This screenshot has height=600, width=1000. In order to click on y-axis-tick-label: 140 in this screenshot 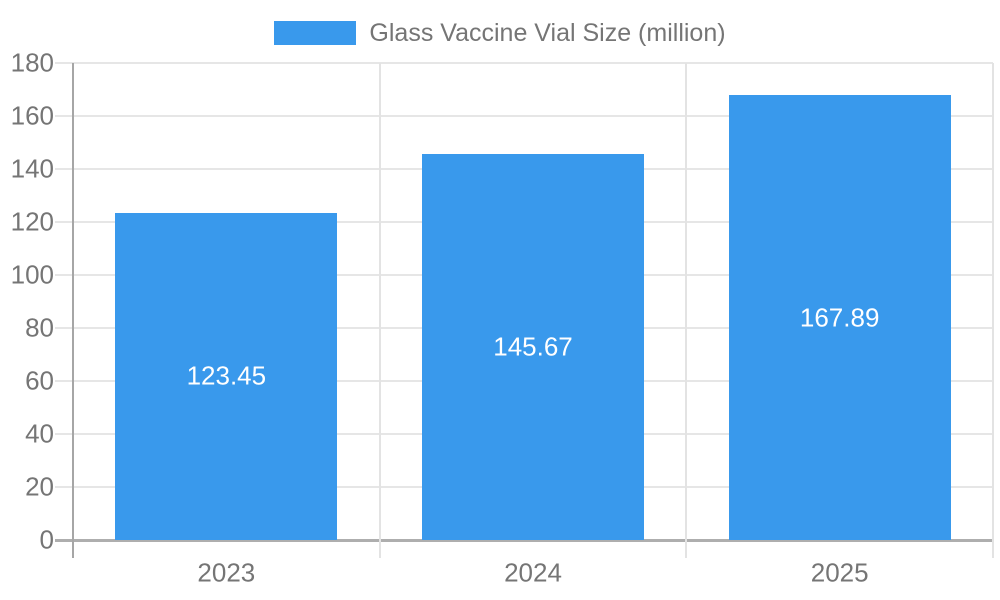, I will do `click(32, 168)`.